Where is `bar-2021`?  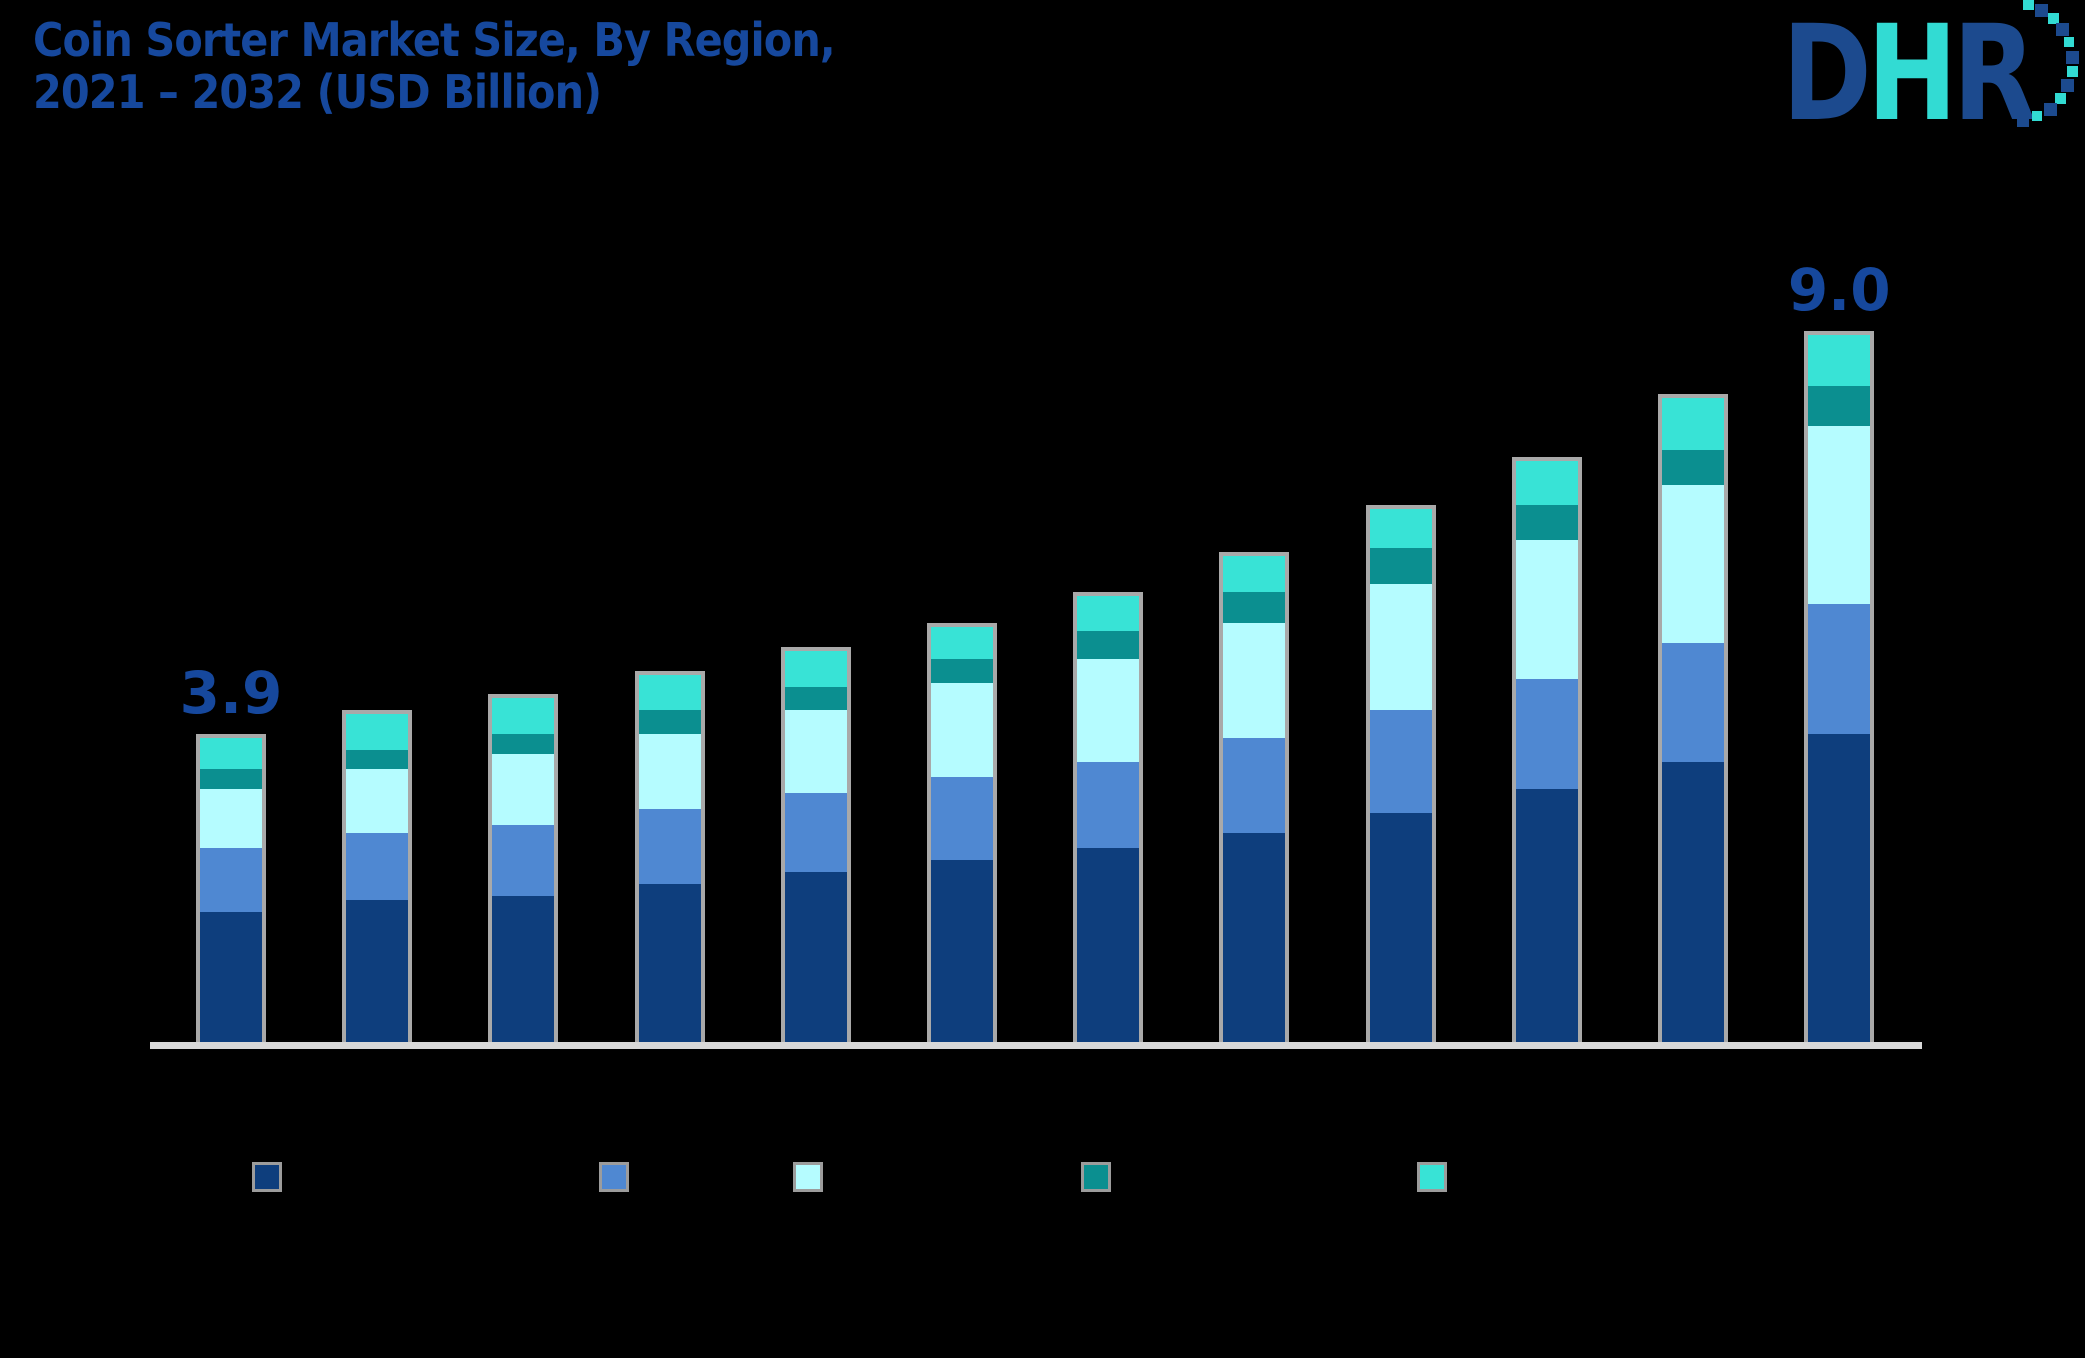 bar-2021 is located at coordinates (231, 889).